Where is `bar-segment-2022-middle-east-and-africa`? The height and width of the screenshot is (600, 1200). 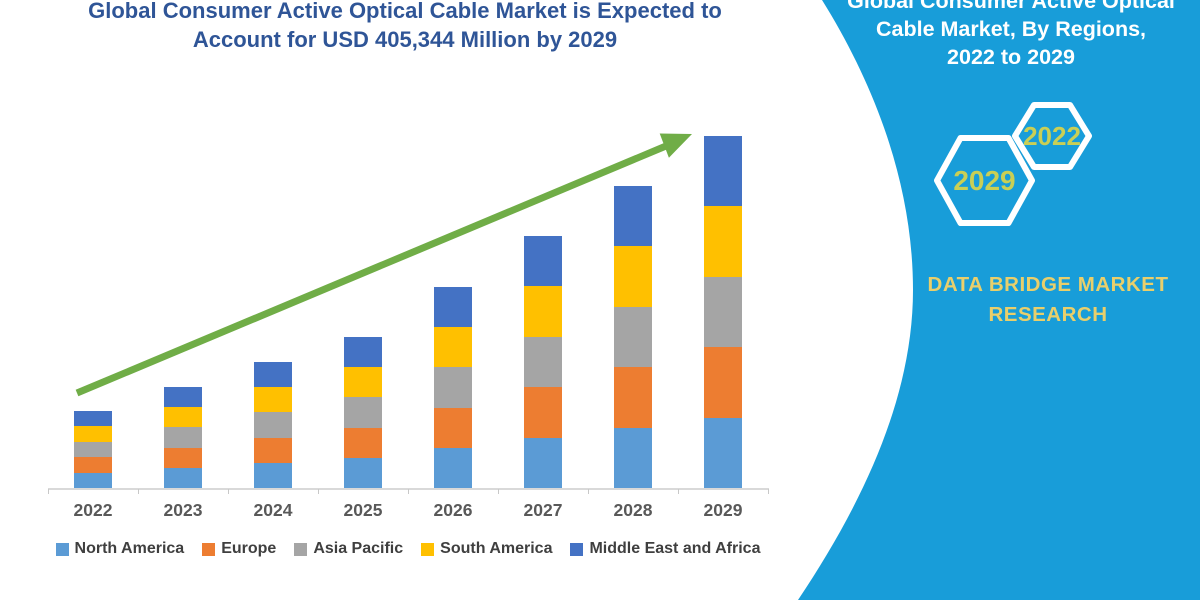
bar-segment-2022-middle-east-and-africa is located at coordinates (93, 419).